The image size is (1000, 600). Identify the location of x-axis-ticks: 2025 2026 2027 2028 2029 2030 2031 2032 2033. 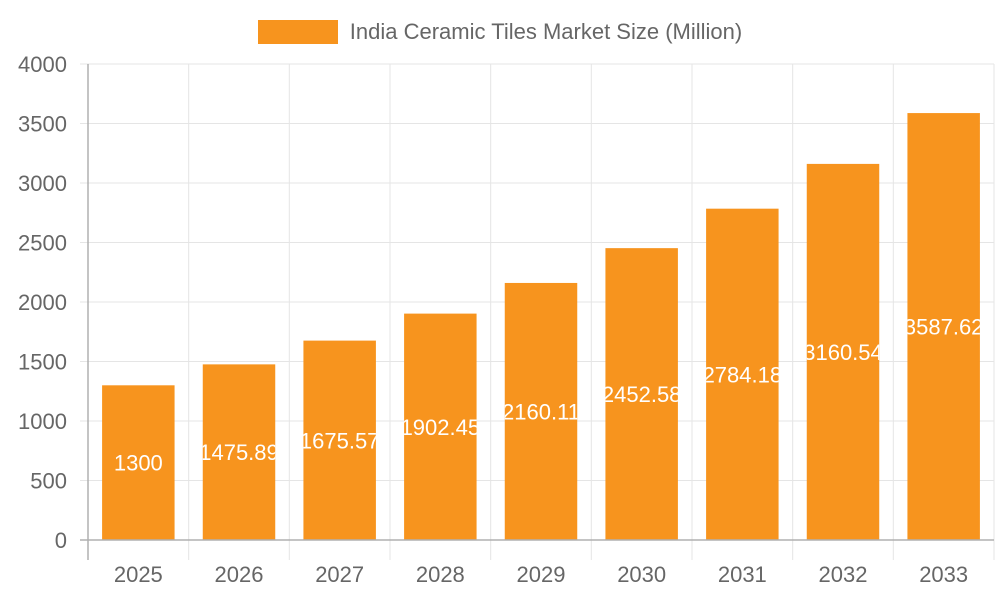
(541, 574).